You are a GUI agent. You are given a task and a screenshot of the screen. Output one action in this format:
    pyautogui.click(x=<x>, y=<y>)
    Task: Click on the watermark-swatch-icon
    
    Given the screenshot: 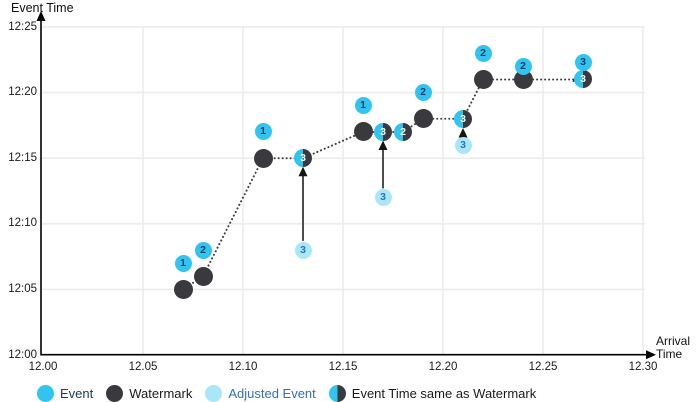 What is the action you would take?
    pyautogui.click(x=115, y=393)
    